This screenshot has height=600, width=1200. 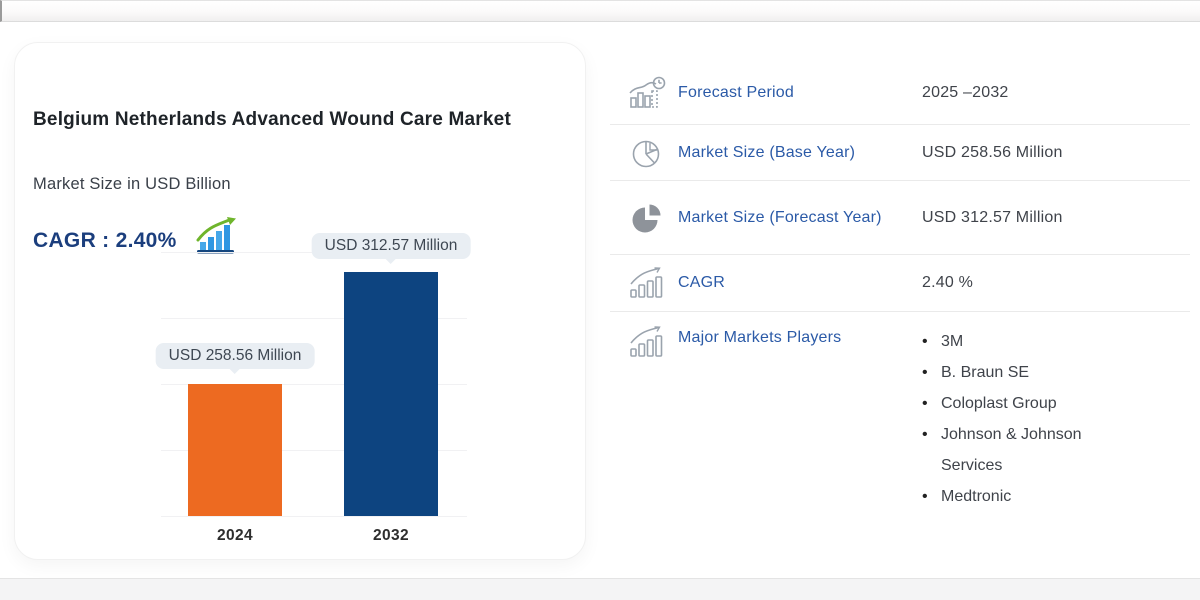 I want to click on fact-label-market-size-base: Market Size (Base Year), so click(x=767, y=152).